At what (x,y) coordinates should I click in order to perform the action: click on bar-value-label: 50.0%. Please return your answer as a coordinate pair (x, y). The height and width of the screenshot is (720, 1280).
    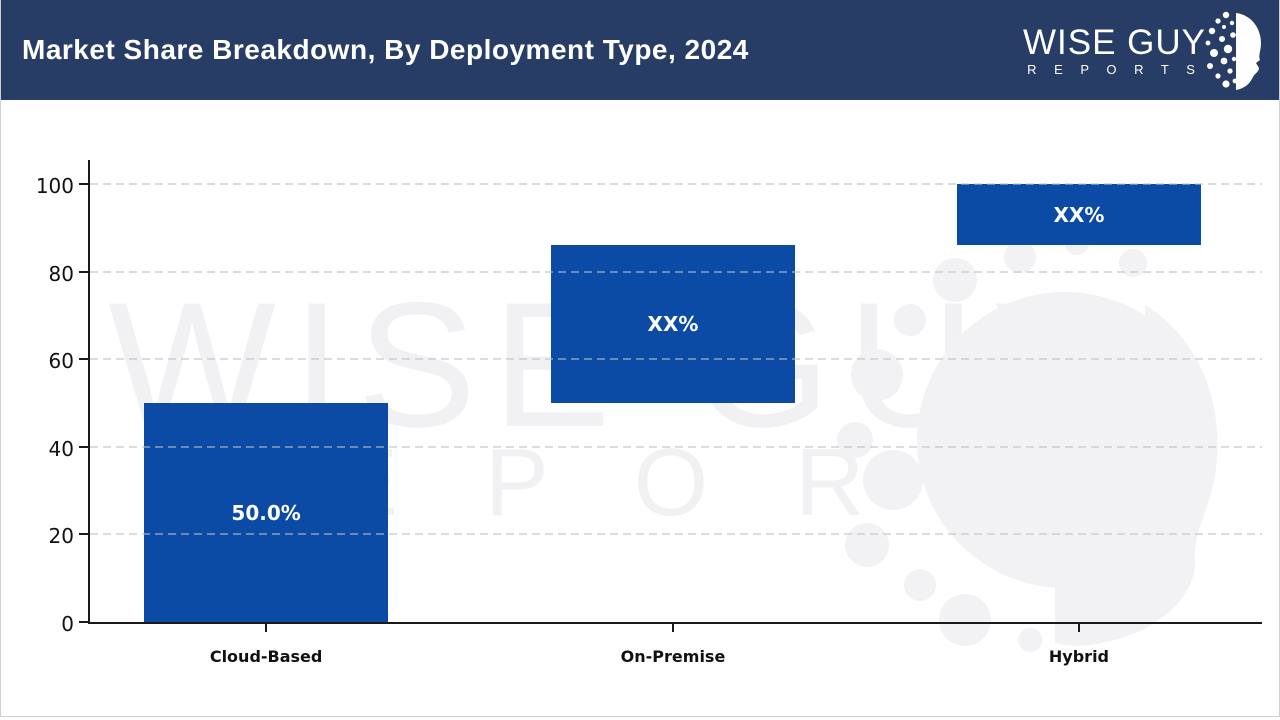
    Looking at the image, I should click on (266, 512).